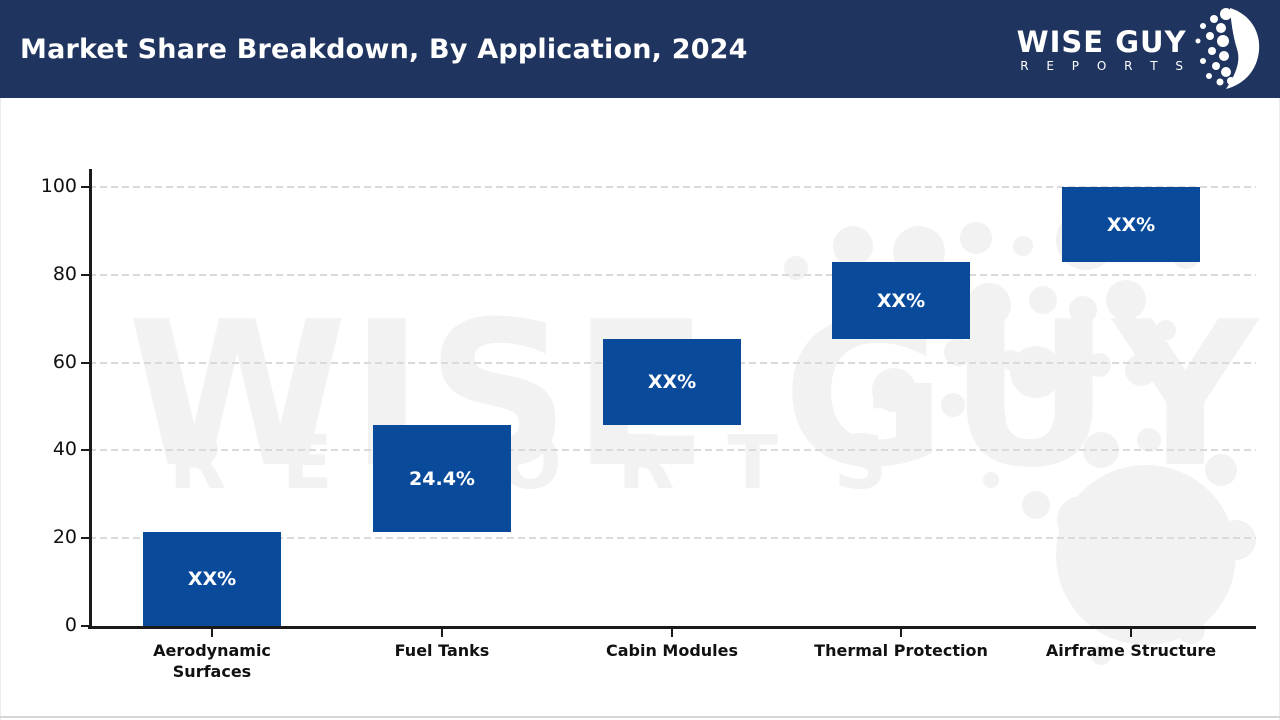 The width and height of the screenshot is (1280, 720). I want to click on category-label-2: Cabin Modules, so click(672, 650).